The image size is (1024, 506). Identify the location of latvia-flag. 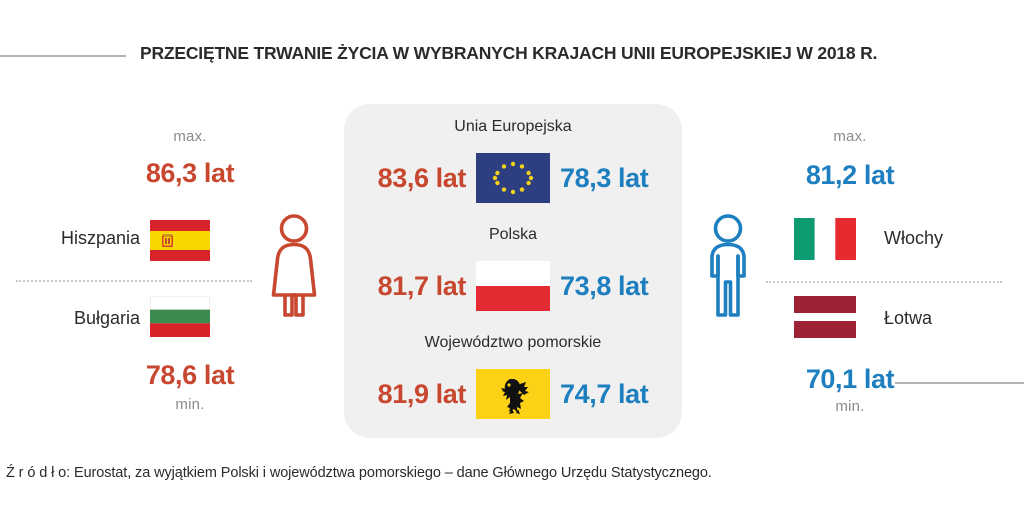
(825, 317).